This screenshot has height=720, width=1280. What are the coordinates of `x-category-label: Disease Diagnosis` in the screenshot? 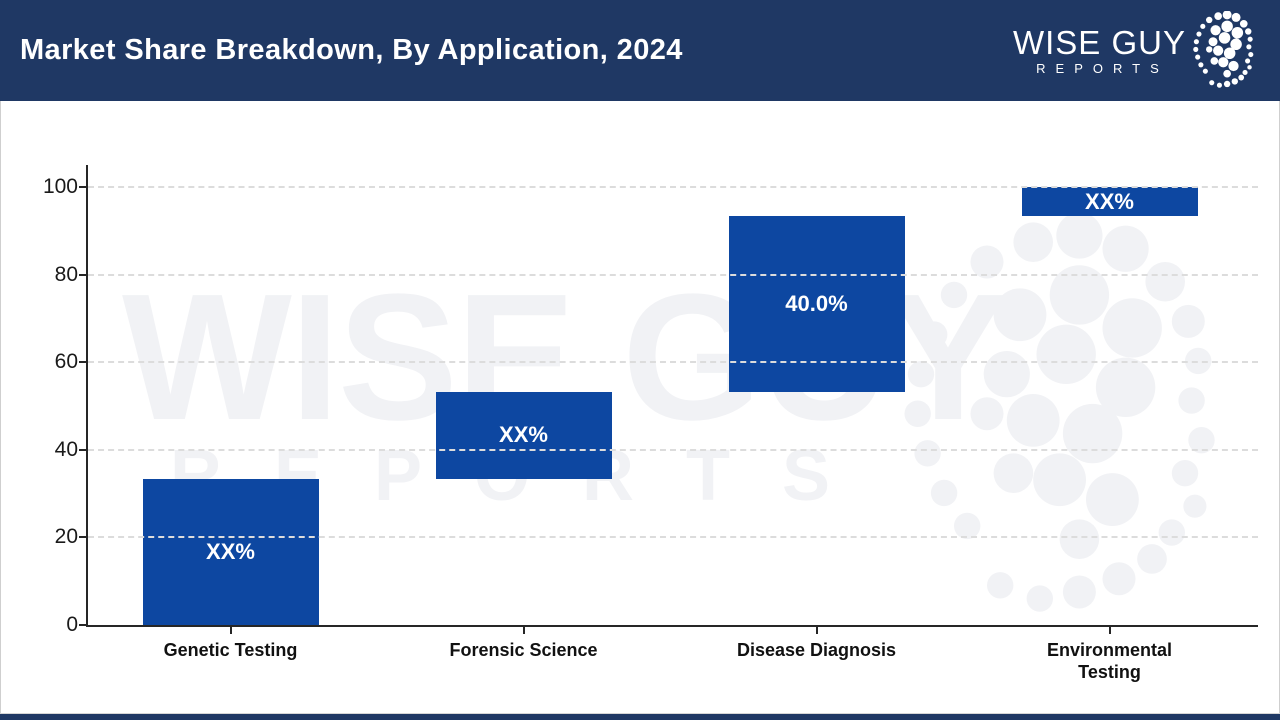 It's located at (816, 650).